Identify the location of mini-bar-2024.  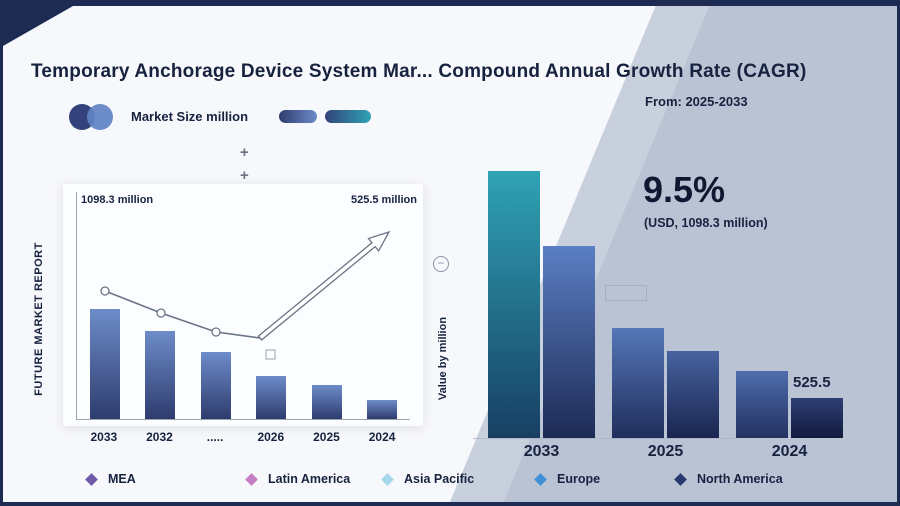
(382, 409).